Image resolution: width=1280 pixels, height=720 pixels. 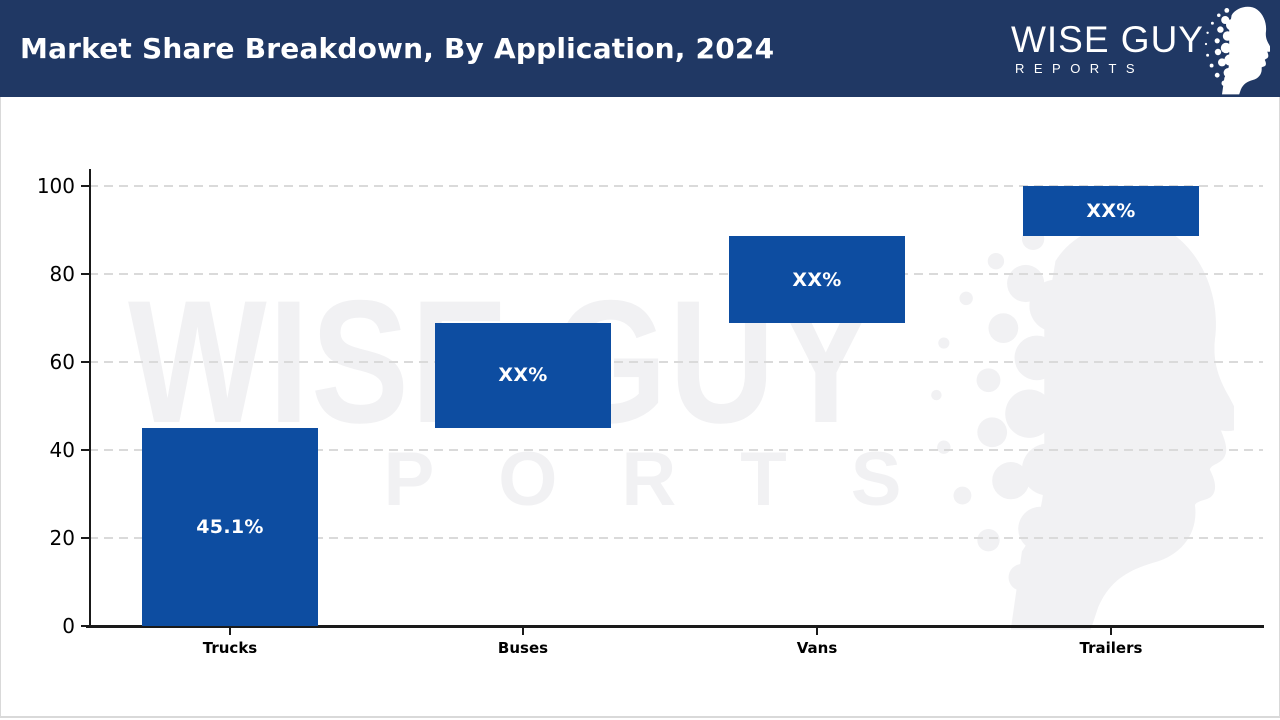 What do you see at coordinates (817, 631) in the screenshot?
I see `x-tickmark-vans` at bounding box center [817, 631].